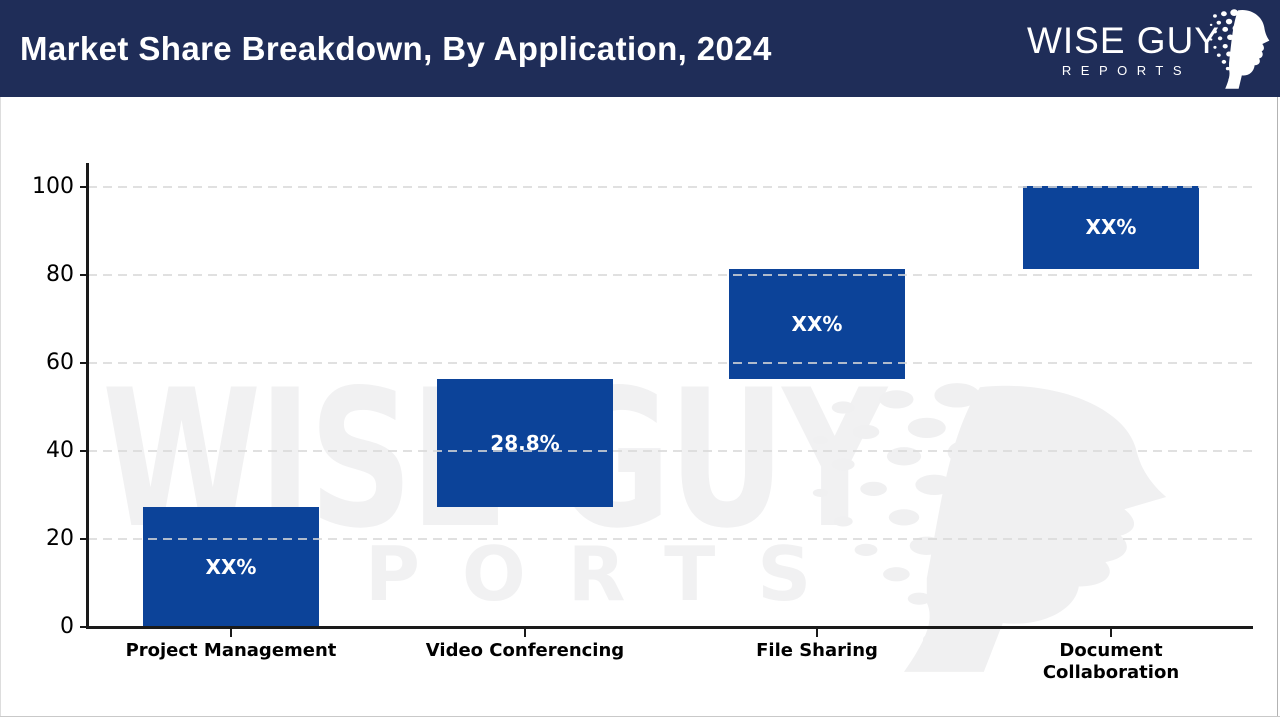 This screenshot has width=1280, height=720. What do you see at coordinates (231, 650) in the screenshot?
I see `x-category-label: Project Management` at bounding box center [231, 650].